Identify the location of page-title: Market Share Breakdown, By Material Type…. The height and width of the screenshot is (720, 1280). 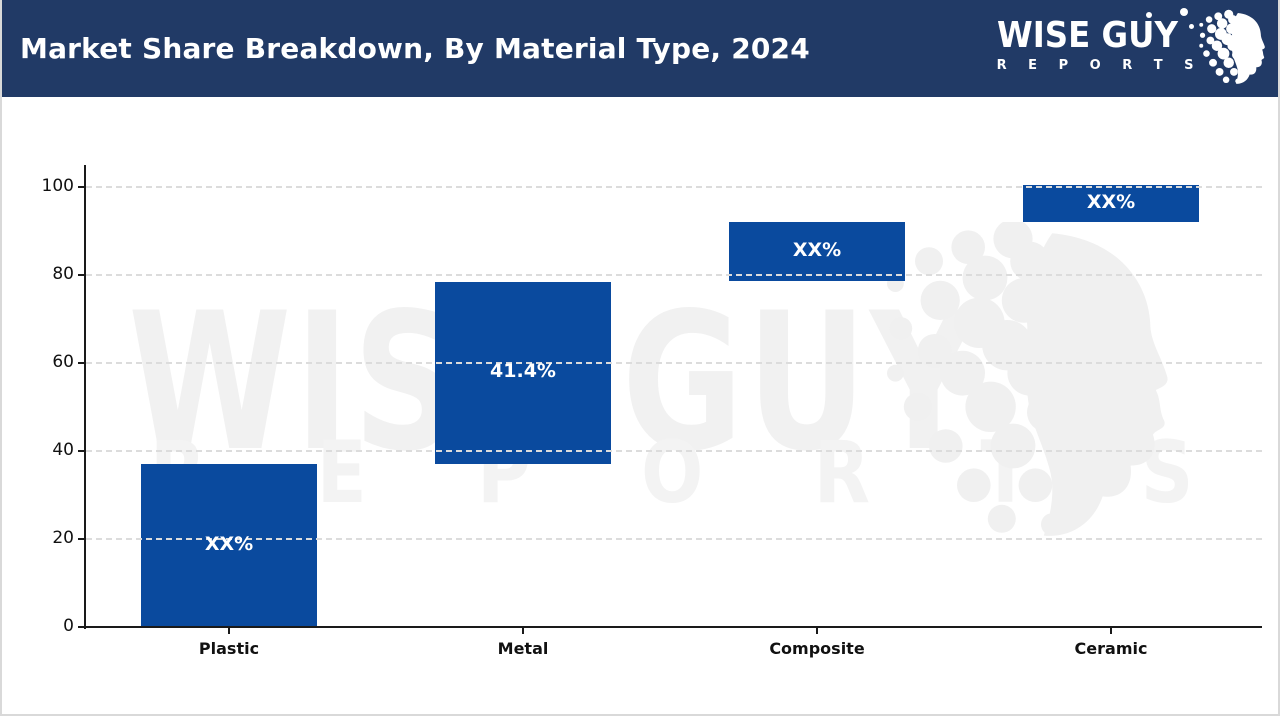
(415, 48).